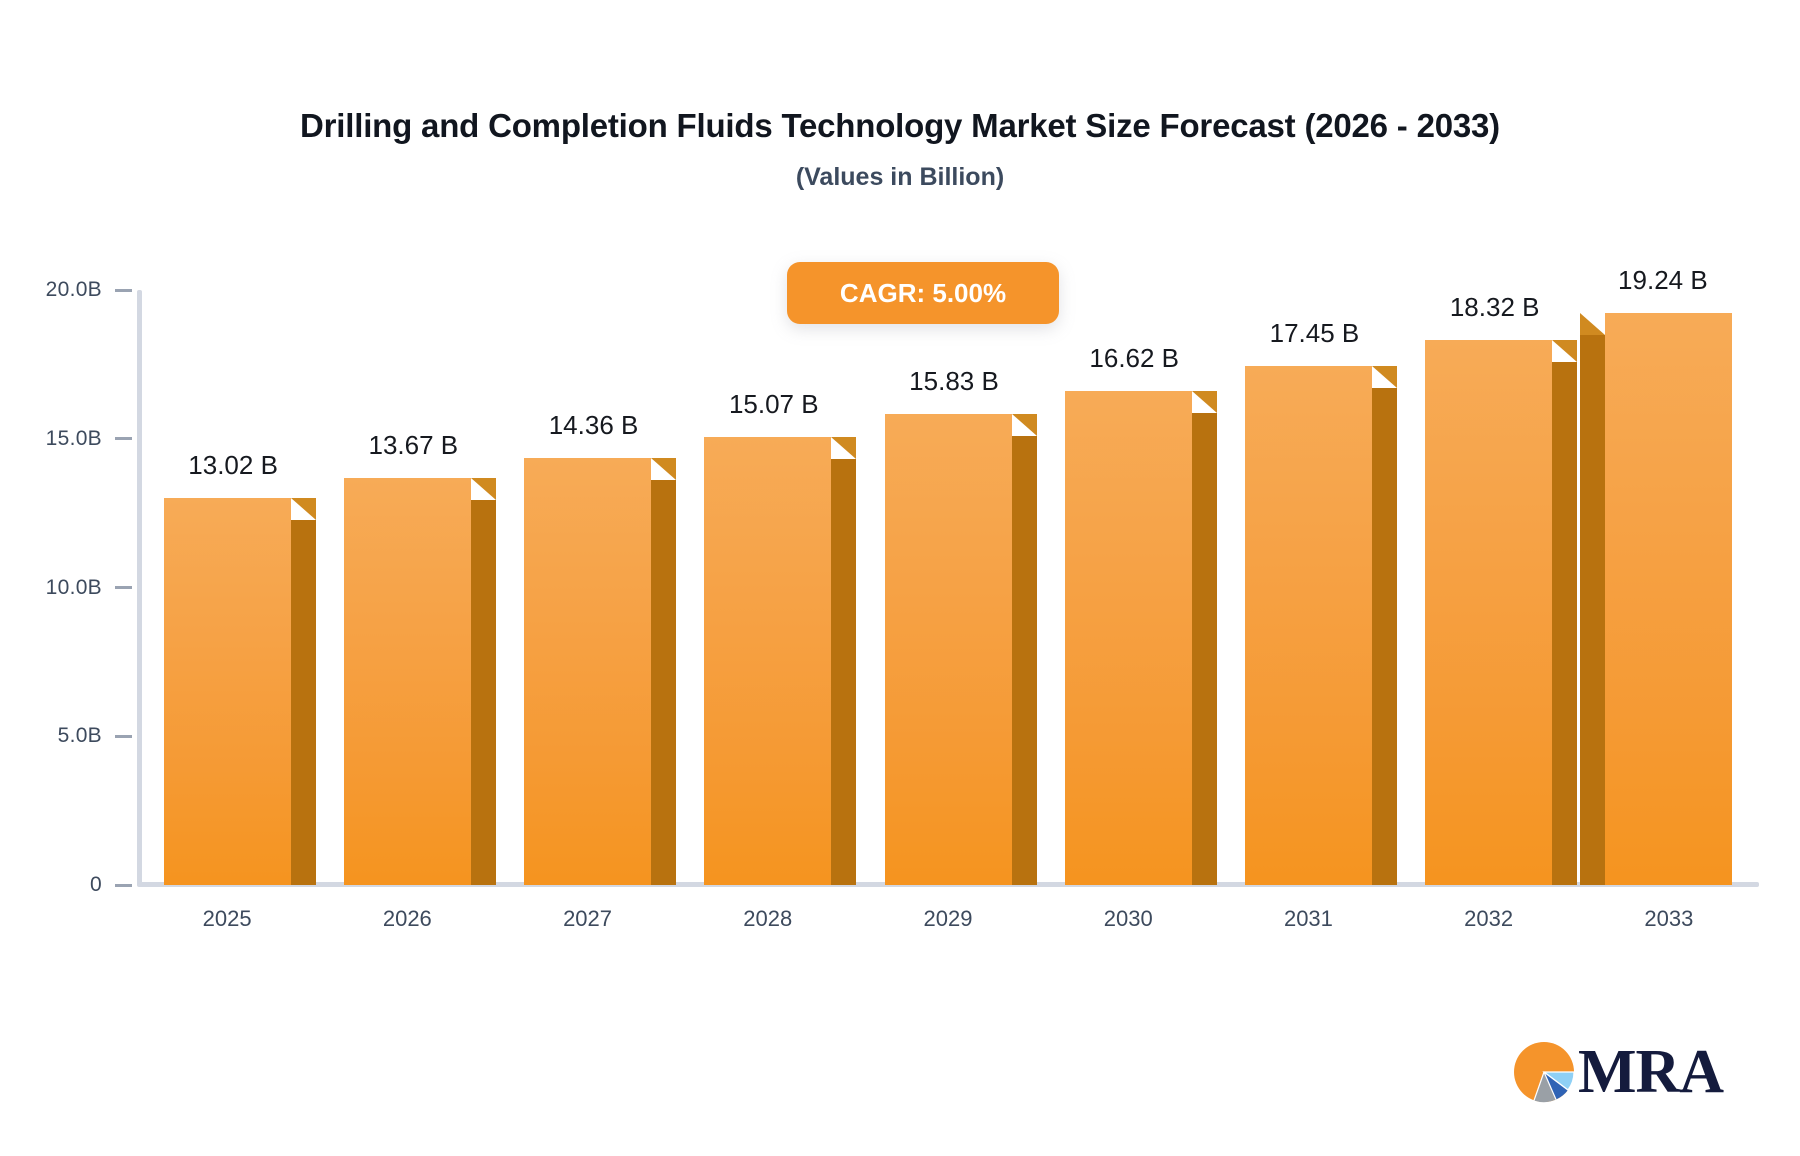 Image resolution: width=1800 pixels, height=1156 pixels. I want to click on y-axis-tick: 20.0B, so click(66, 290).